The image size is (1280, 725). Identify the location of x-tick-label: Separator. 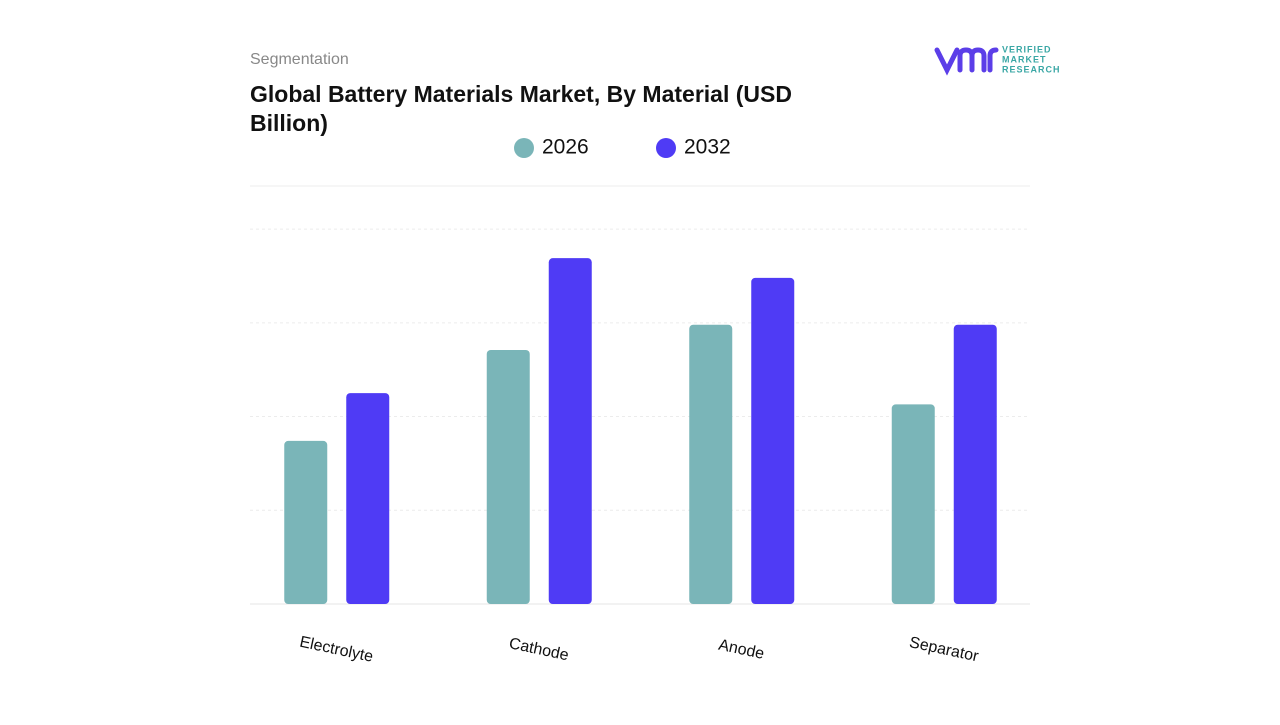
(944, 649).